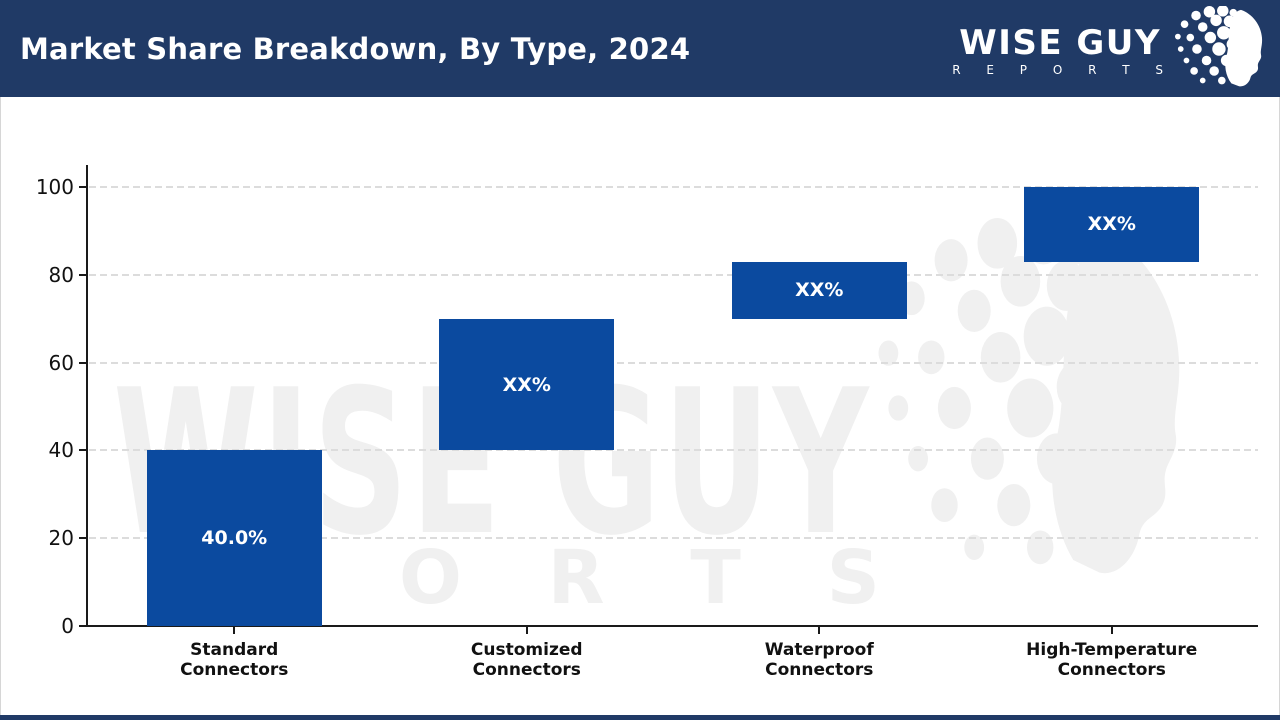 This screenshot has width=1280, height=720. What do you see at coordinates (640, 717) in the screenshot?
I see `bottom-accent-bar` at bounding box center [640, 717].